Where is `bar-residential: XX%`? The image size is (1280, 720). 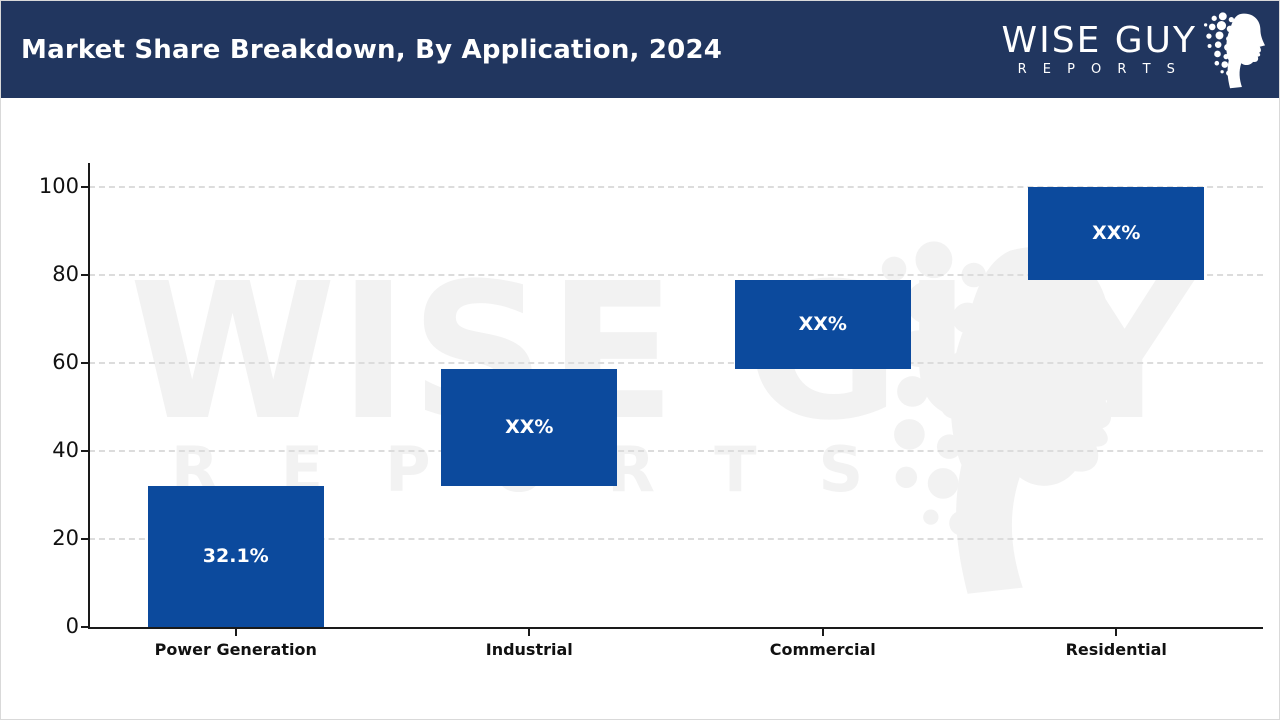 bar-residential: XX% is located at coordinates (1116, 233).